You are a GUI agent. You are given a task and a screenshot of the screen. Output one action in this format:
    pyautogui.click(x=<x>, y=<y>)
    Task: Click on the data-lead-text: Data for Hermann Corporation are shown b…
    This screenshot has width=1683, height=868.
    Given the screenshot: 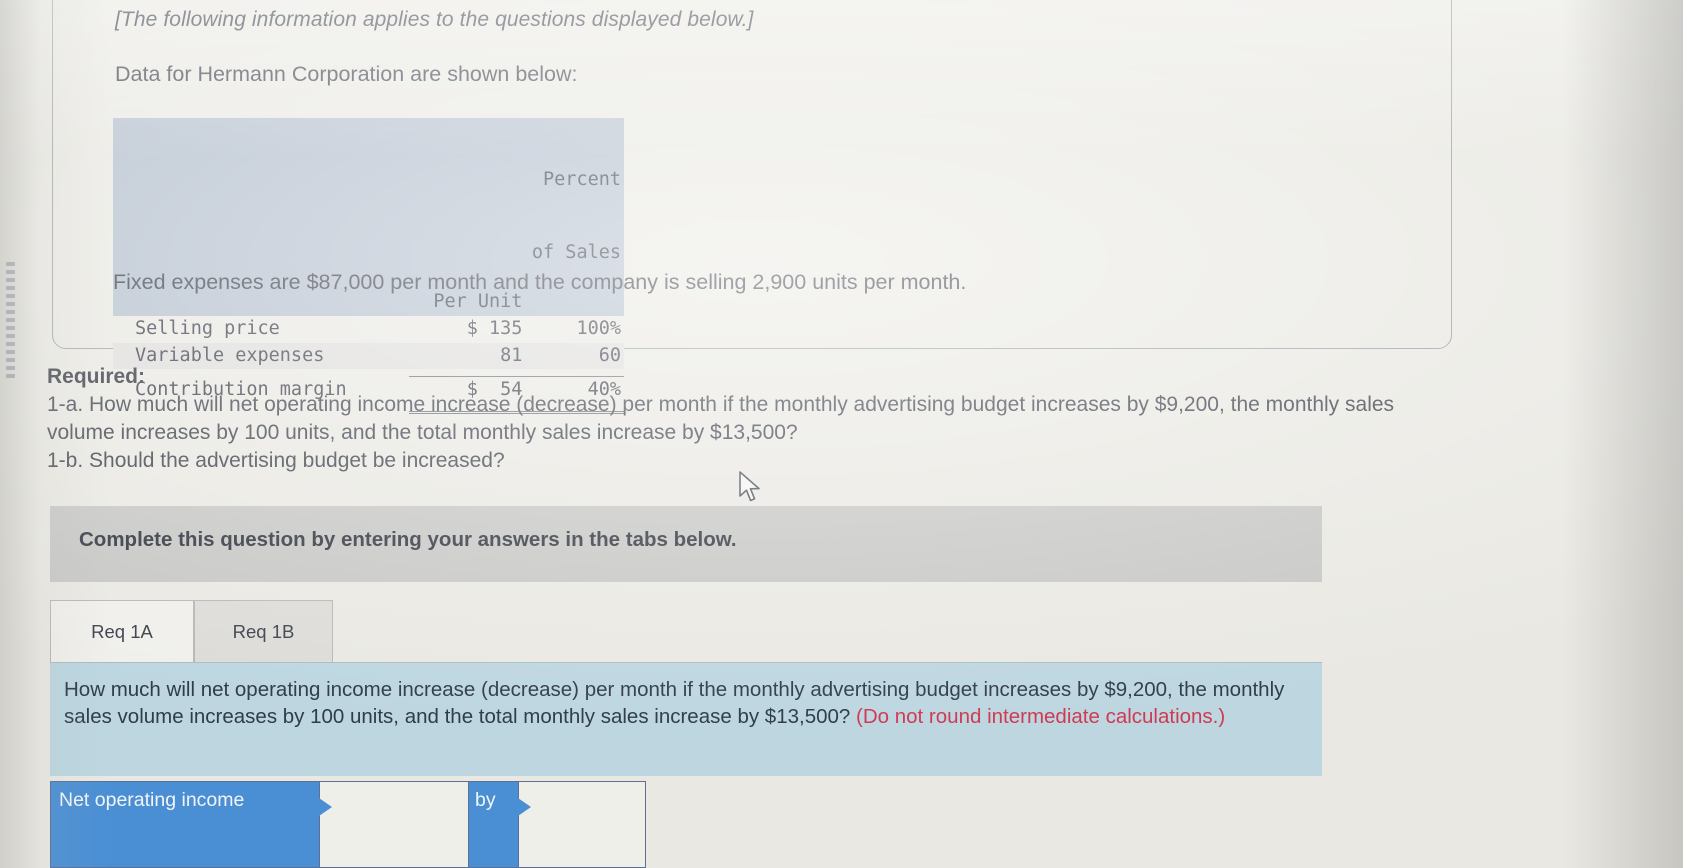 What is the action you would take?
    pyautogui.click(x=346, y=74)
    